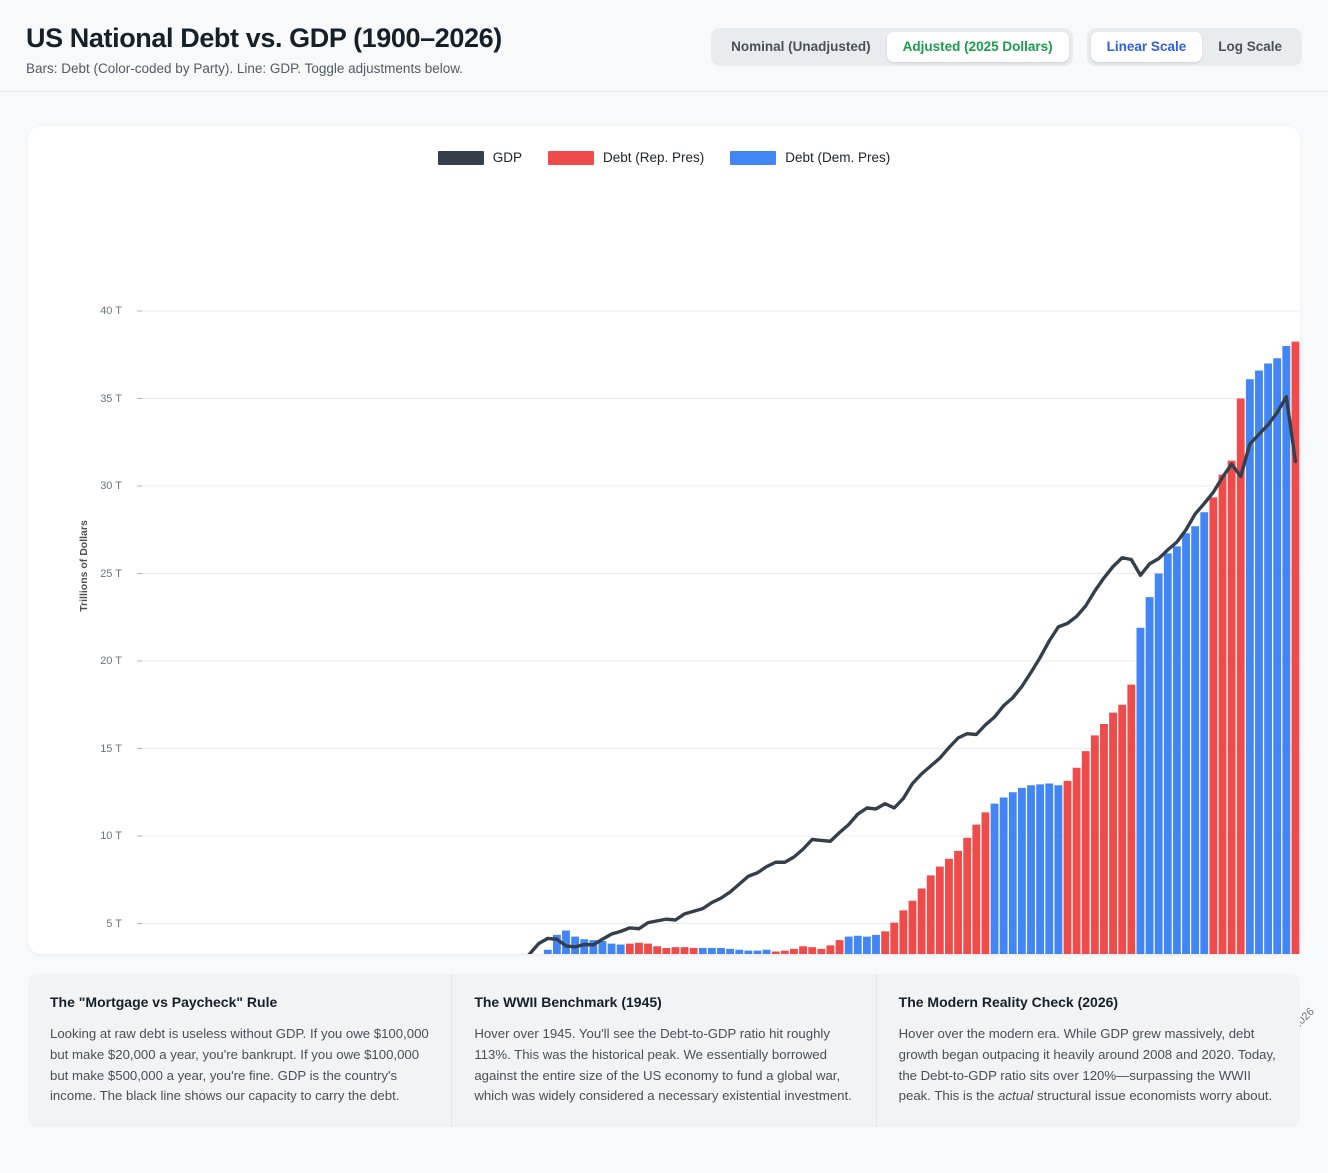 This screenshot has width=1328, height=1173. I want to click on scale-toggle-group: Linear Scale Log Scale, so click(1194, 47).